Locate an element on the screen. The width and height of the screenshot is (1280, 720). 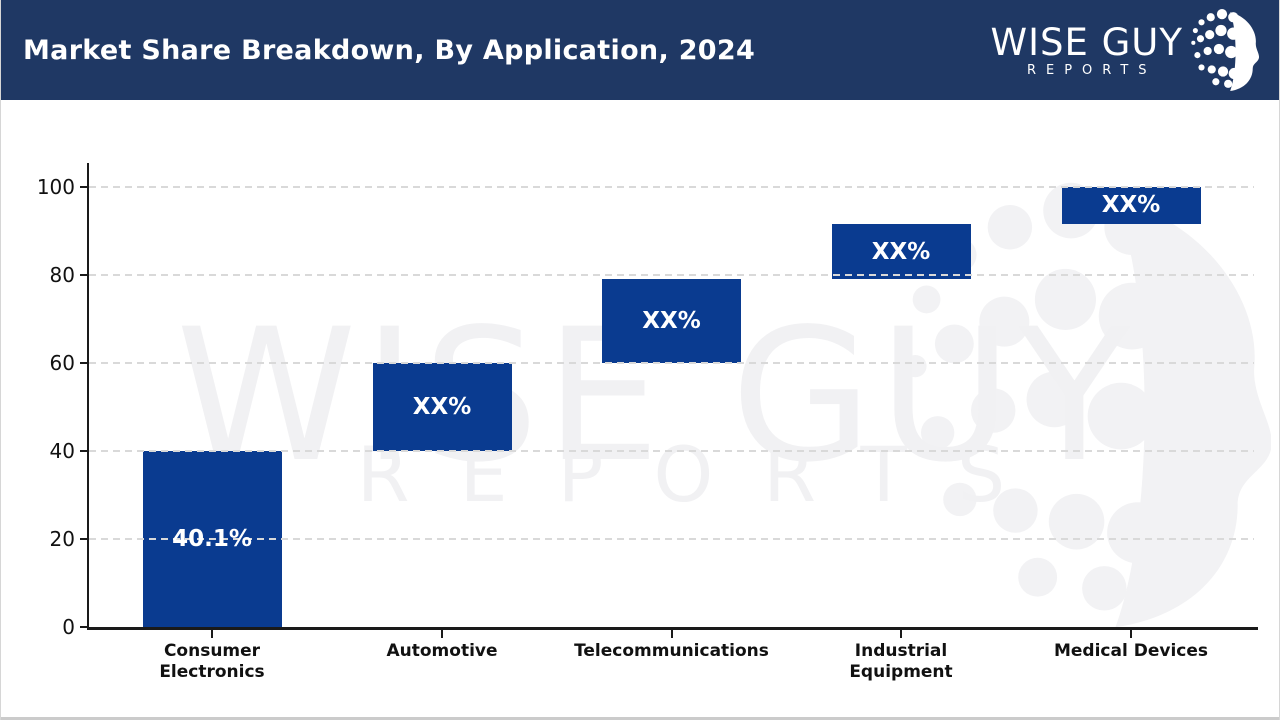
wiseguy-logo: WISE GUY REPORTS is located at coordinates (1125, 50).